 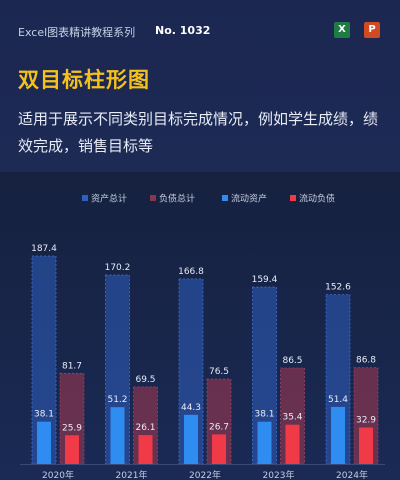 I want to click on data-label-total-liabilities: 86.8, so click(x=366, y=361).